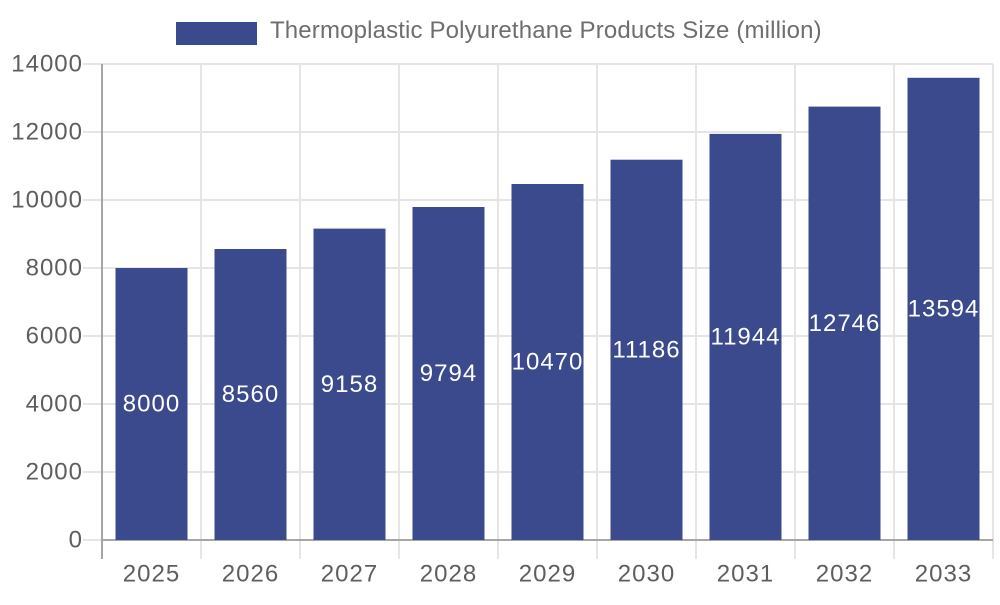  What do you see at coordinates (547, 574) in the screenshot?
I see `svg-text: 2029` at bounding box center [547, 574].